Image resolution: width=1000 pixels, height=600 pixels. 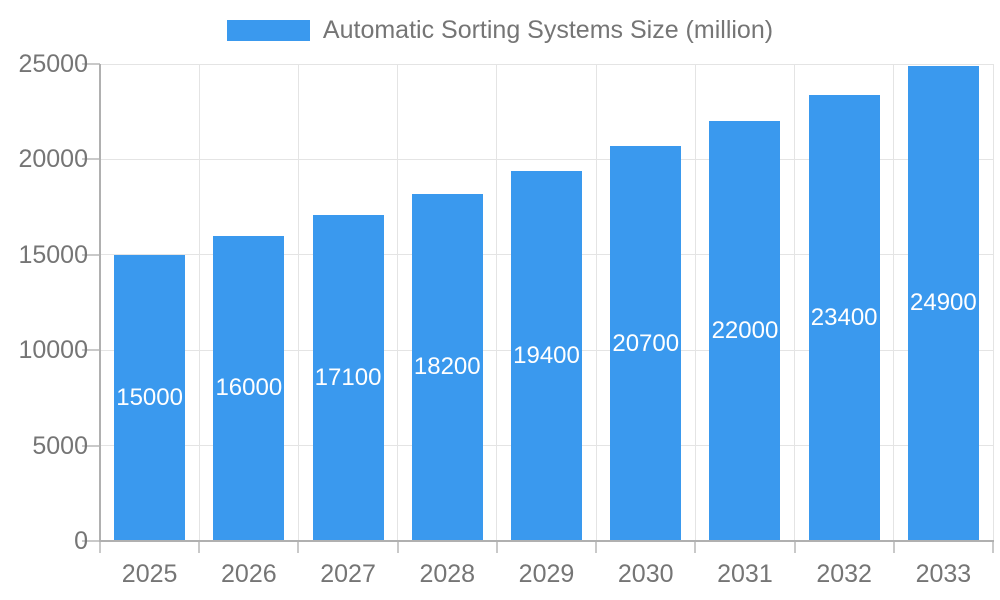 I want to click on x-axis-label-2025: 2025, so click(x=149, y=574).